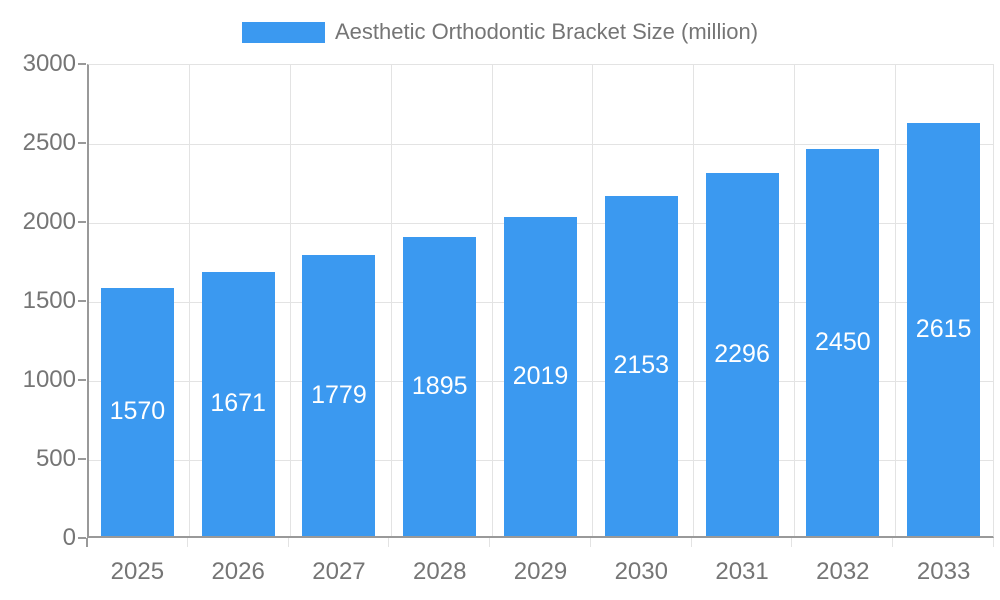 The height and width of the screenshot is (600, 1000). I want to click on bar-value-label: 2615, so click(943, 328).